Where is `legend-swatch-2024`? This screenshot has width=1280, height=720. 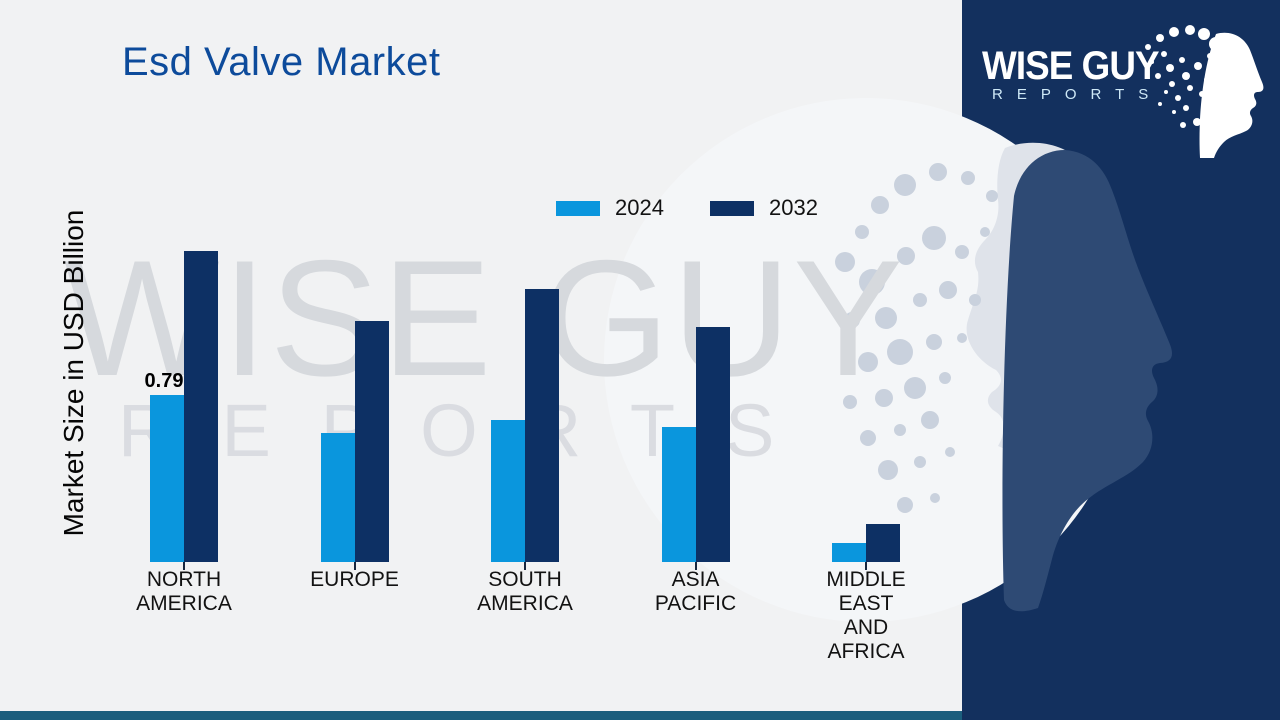
legend-swatch-2024 is located at coordinates (578, 208).